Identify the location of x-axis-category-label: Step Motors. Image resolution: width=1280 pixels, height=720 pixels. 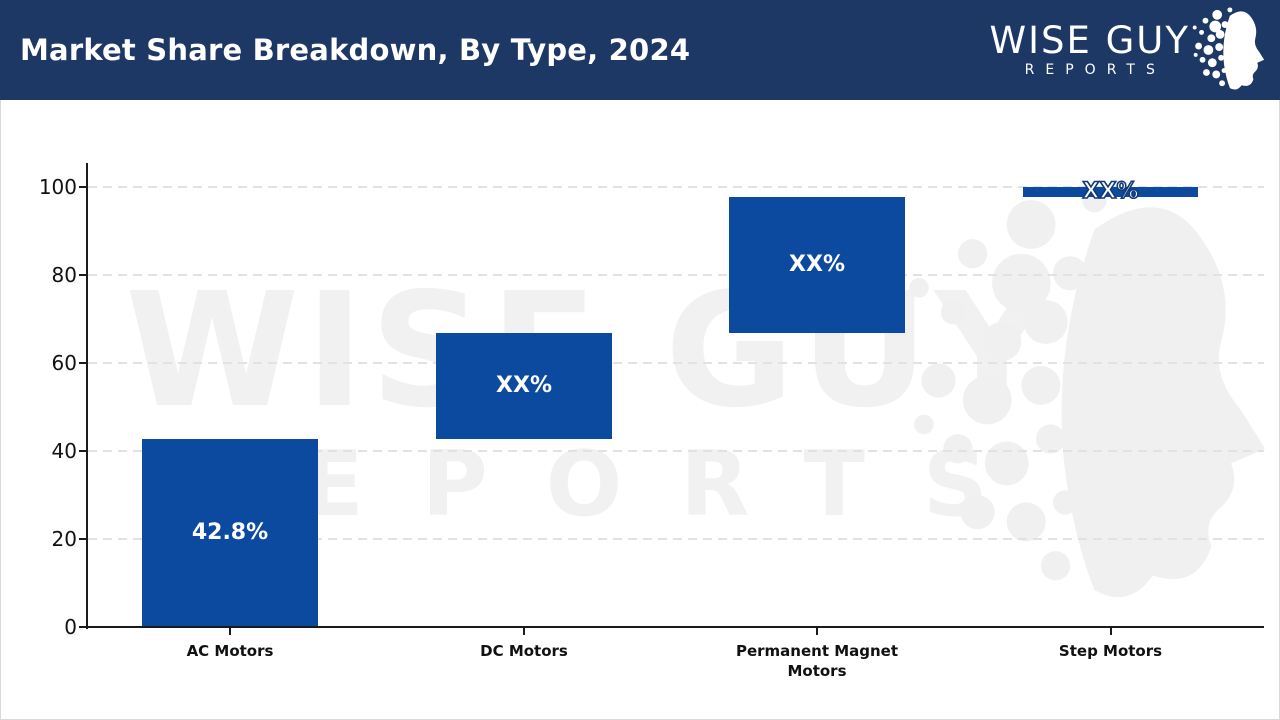
(1110, 651).